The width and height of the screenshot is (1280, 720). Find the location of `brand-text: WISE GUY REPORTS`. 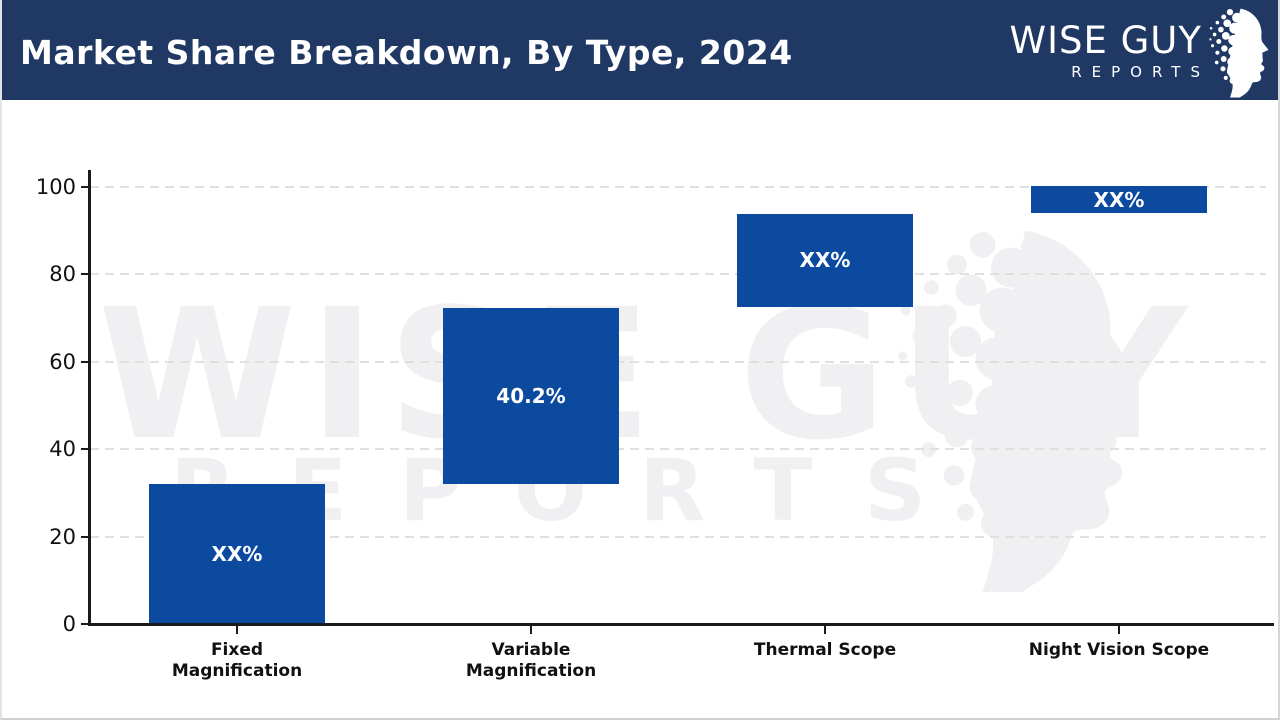

brand-text: WISE GUY REPORTS is located at coordinates (1106, 51).